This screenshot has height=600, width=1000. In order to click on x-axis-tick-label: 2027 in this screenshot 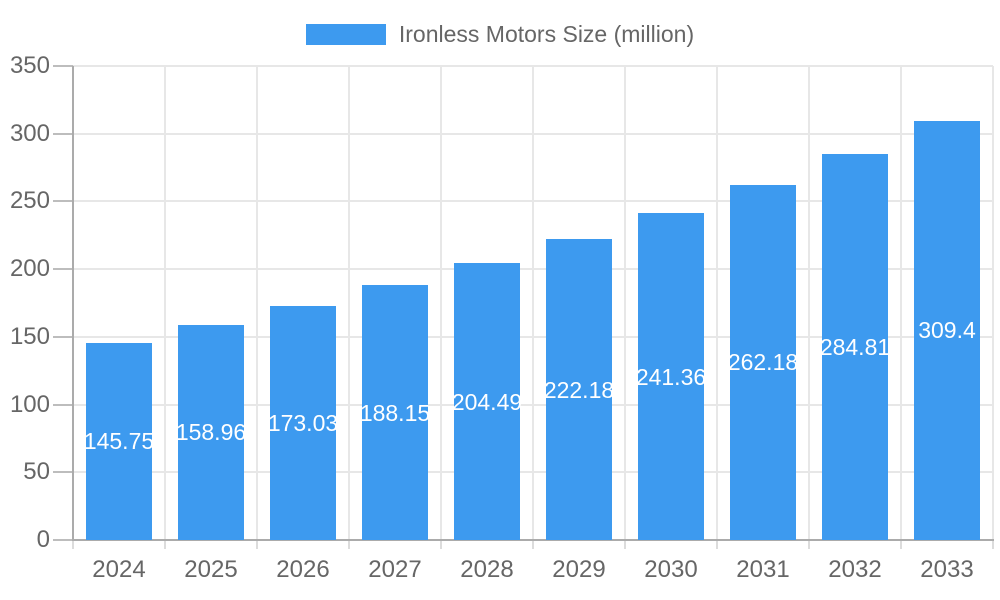, I will do `click(395, 569)`.